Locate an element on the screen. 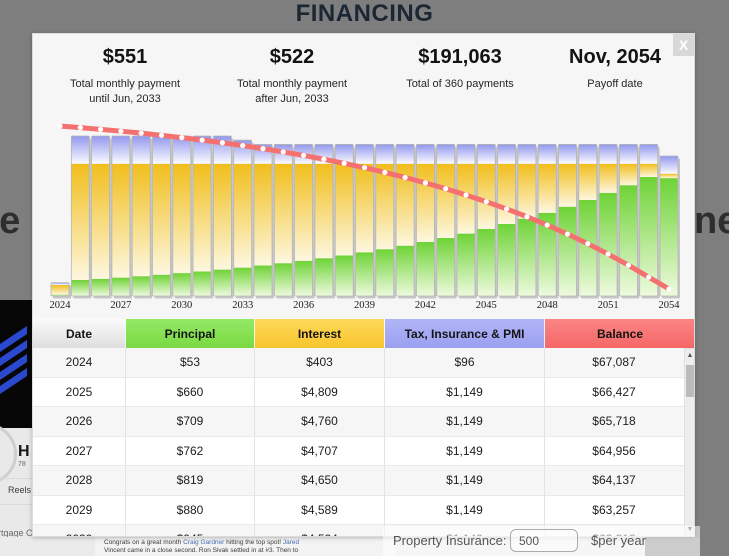  stat-value: $551 is located at coordinates (125, 57).